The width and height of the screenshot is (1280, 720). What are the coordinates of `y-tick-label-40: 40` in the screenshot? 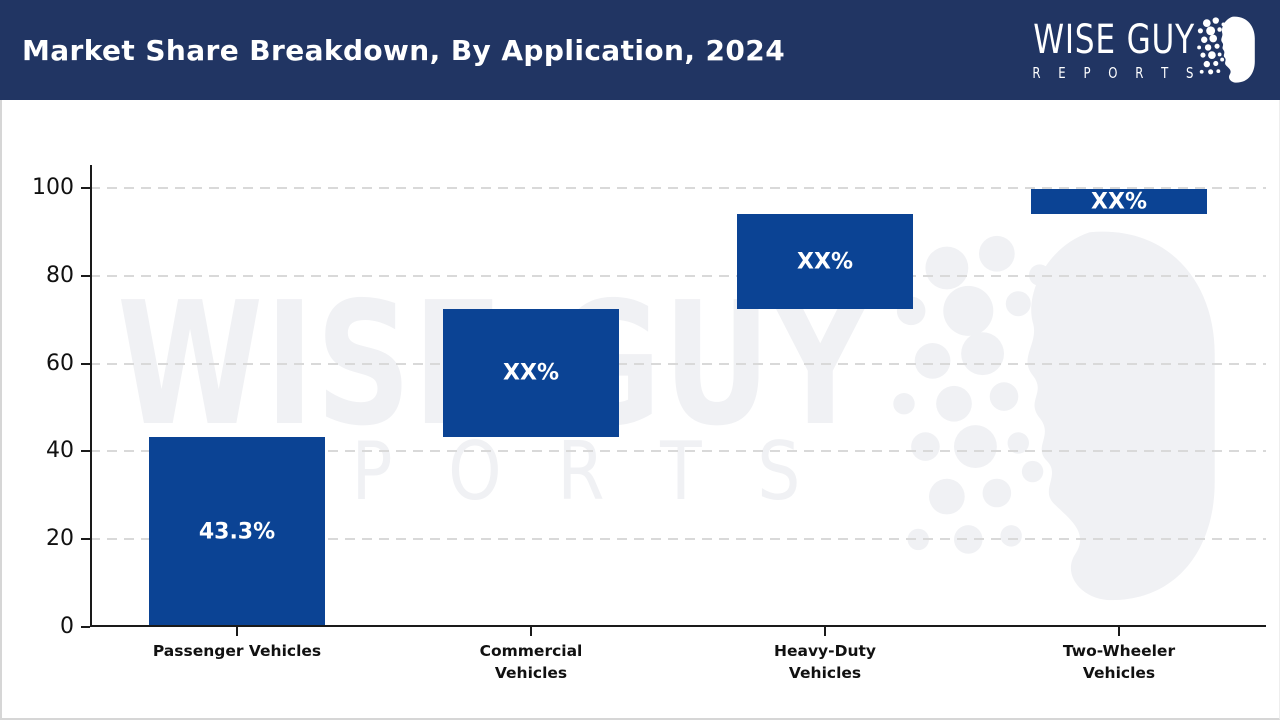 It's located at (60, 451).